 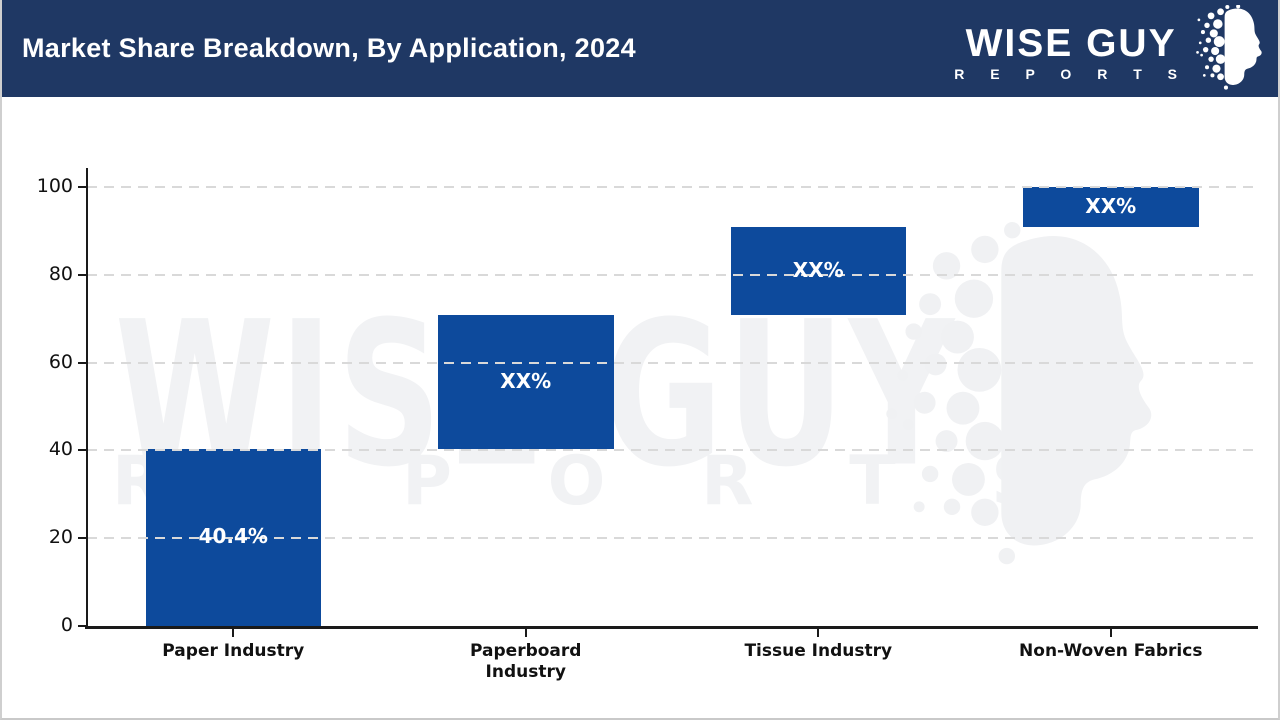 What do you see at coordinates (1071, 43) in the screenshot?
I see `logo-wordmark: WISE GUY` at bounding box center [1071, 43].